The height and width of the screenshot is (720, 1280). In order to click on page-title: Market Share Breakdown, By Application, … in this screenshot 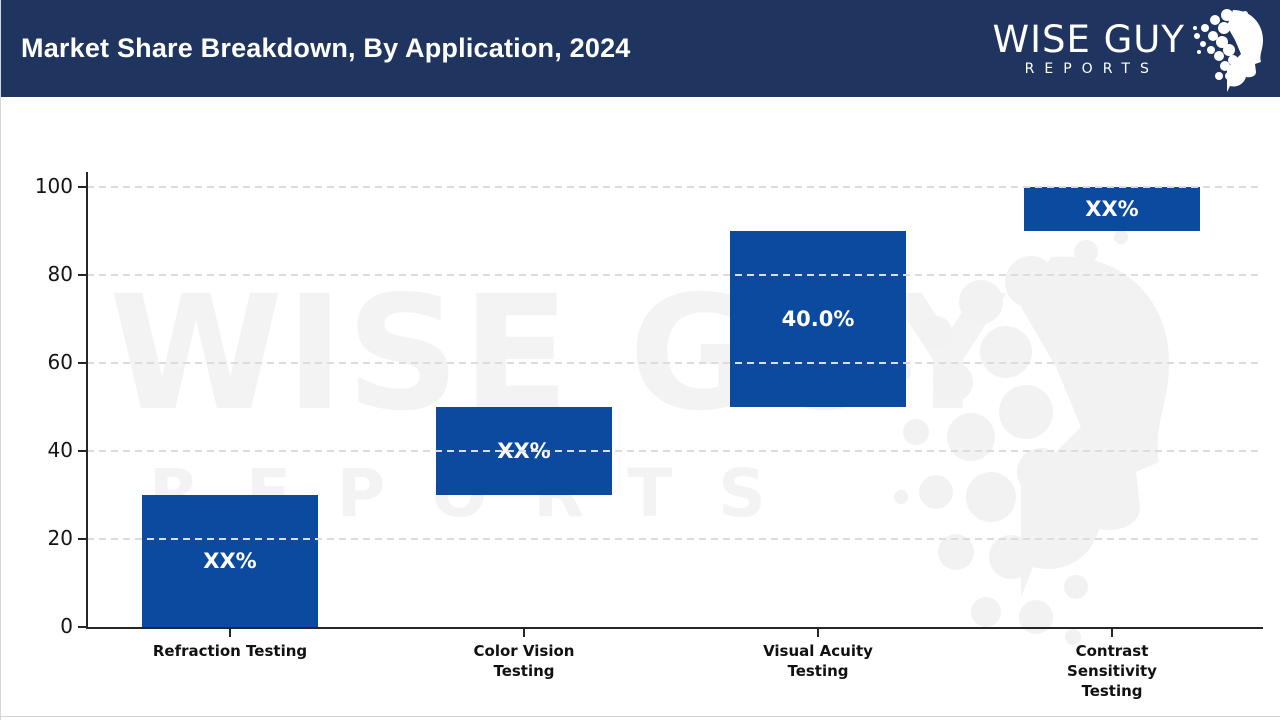, I will do `click(326, 48)`.